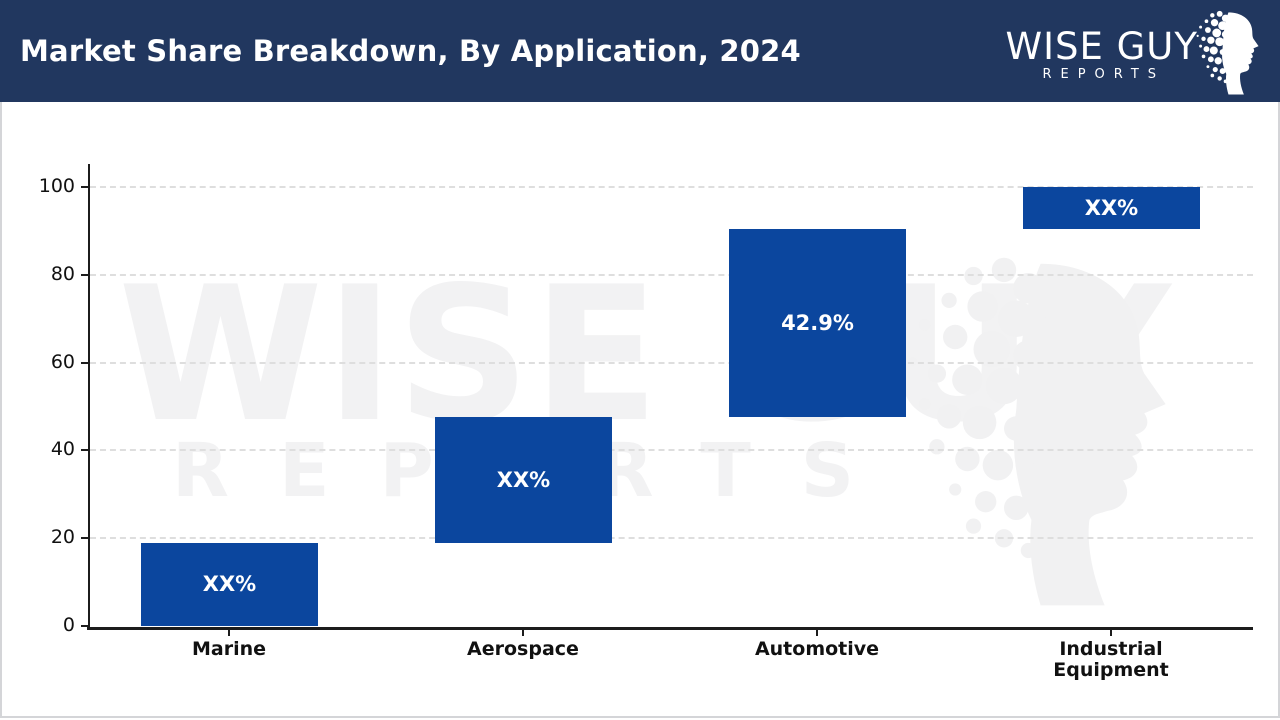  I want to click on x-category-label-industrial-equipment: Industrial Equipment, so click(1111, 659).